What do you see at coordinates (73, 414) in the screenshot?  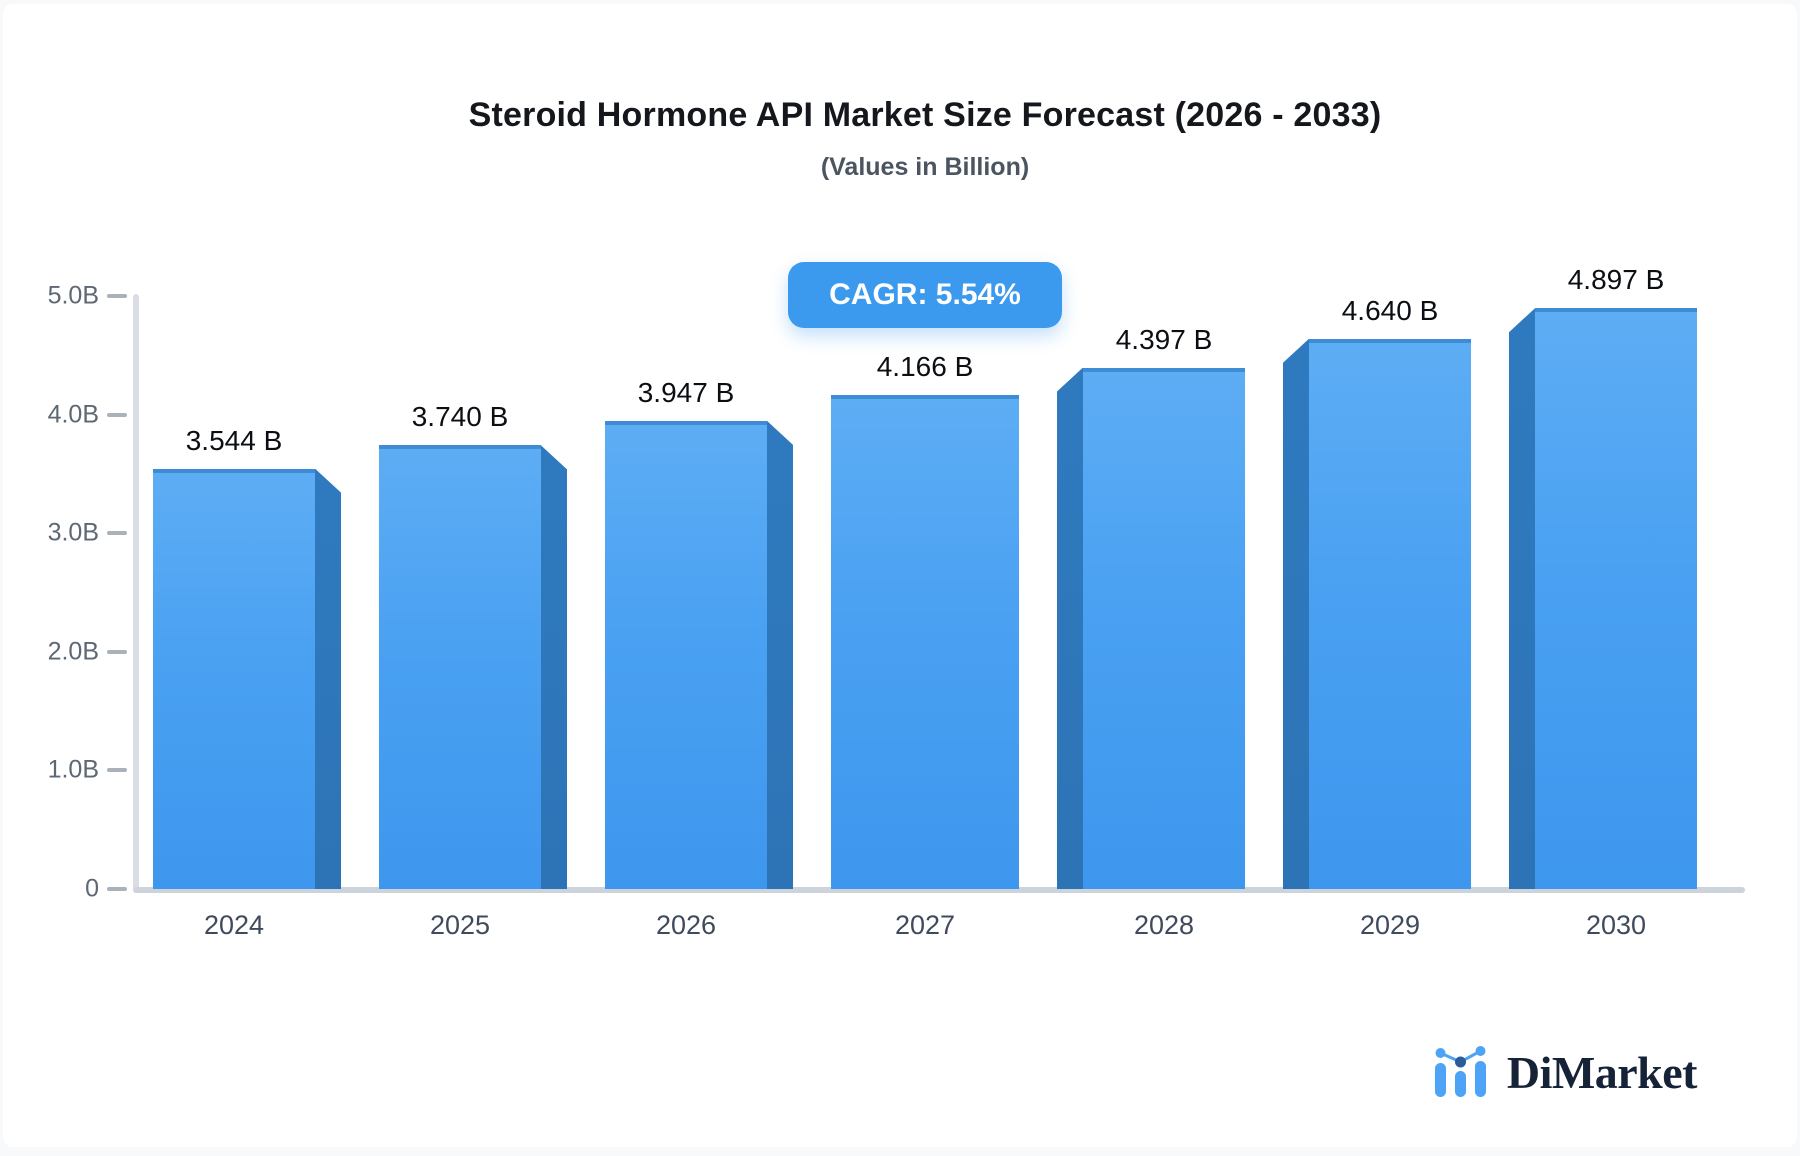 I see `y-axis-label: 4.0B` at bounding box center [73, 414].